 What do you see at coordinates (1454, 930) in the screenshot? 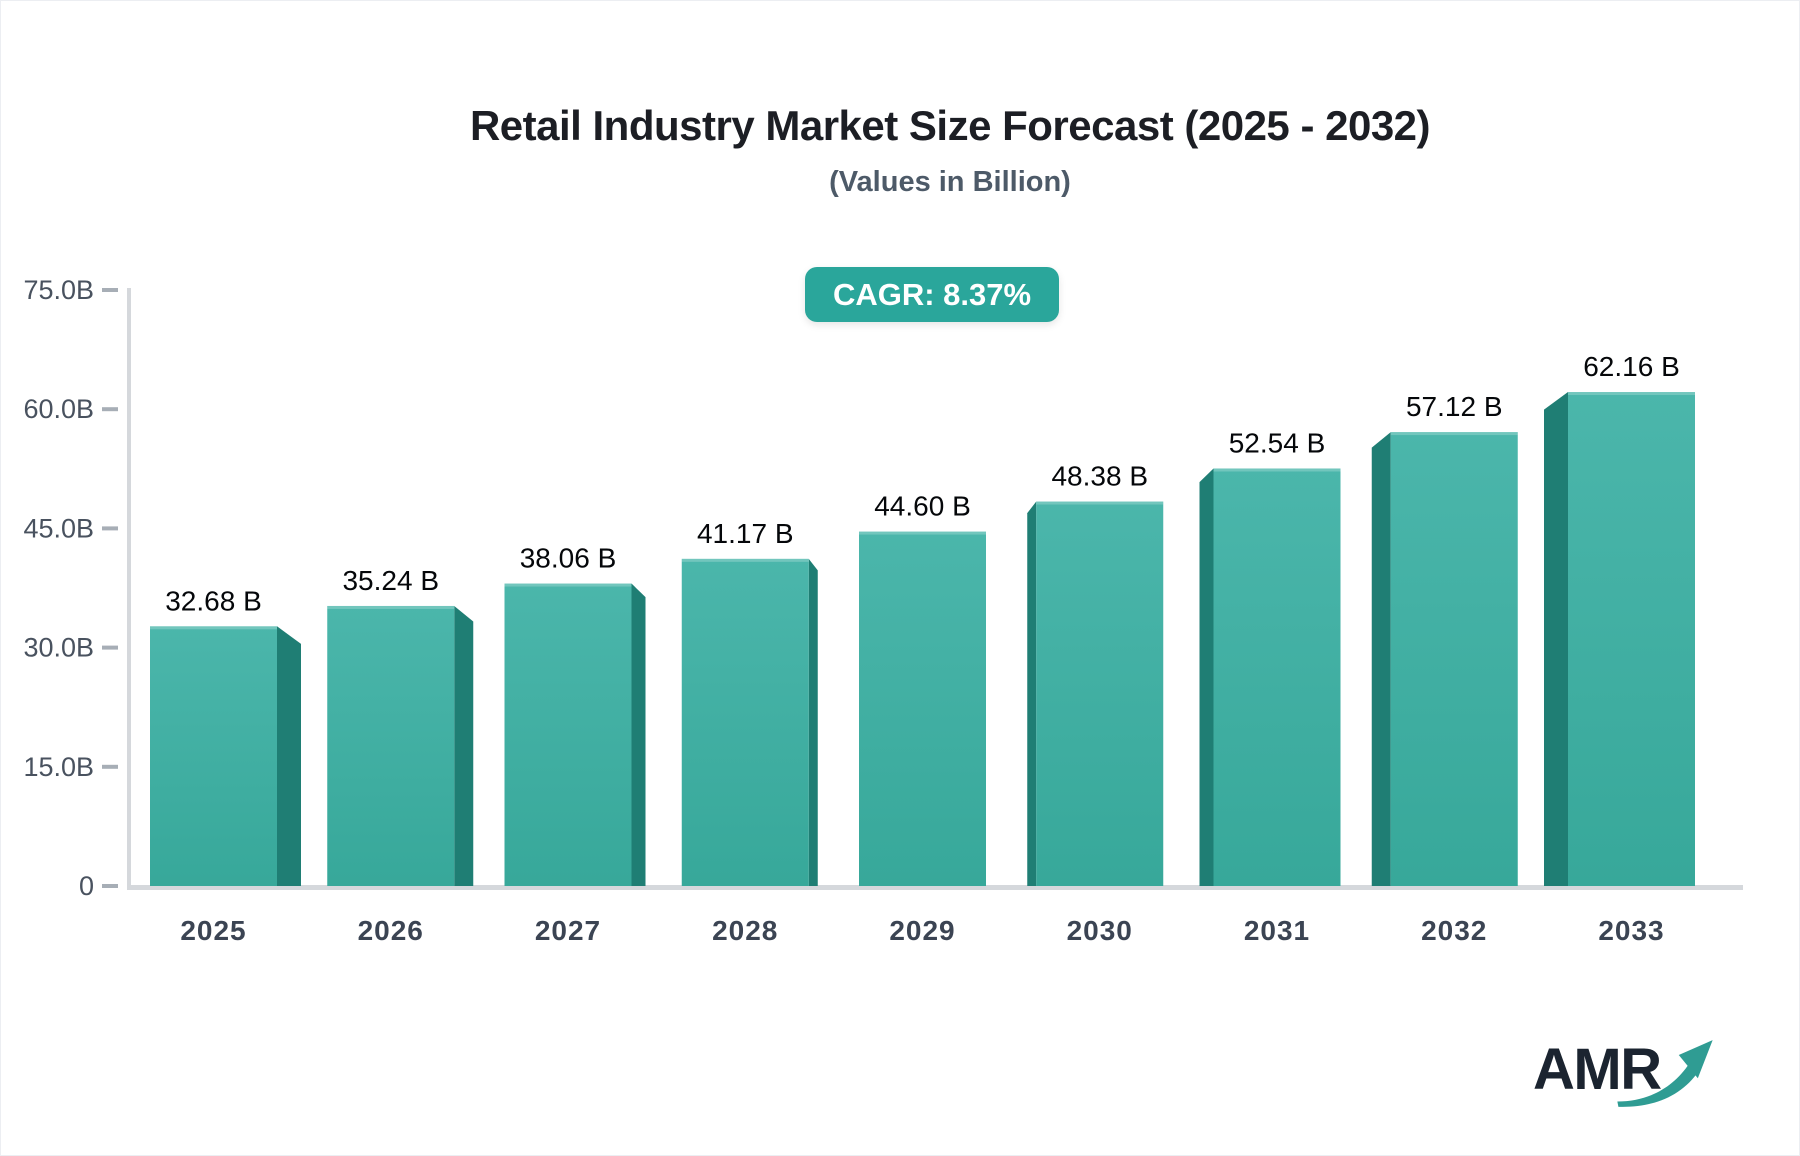
I see `x-axis-label: 2032` at bounding box center [1454, 930].